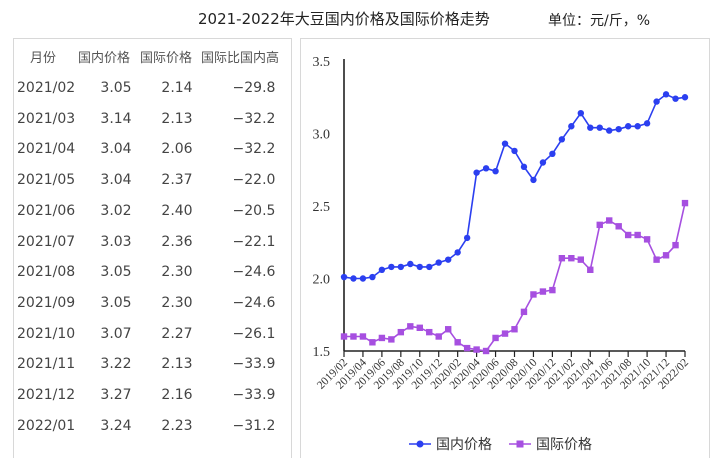  What do you see at coordinates (177, 149) in the screenshot?
I see `cell-international-price: 2.06` at bounding box center [177, 149].